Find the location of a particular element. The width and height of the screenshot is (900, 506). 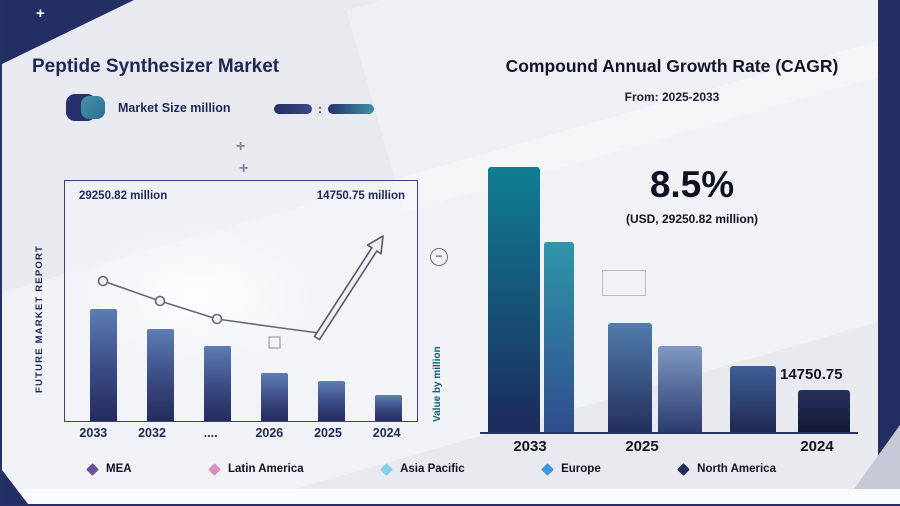

cagr-bar-2024-series-b is located at coordinates (824, 411).